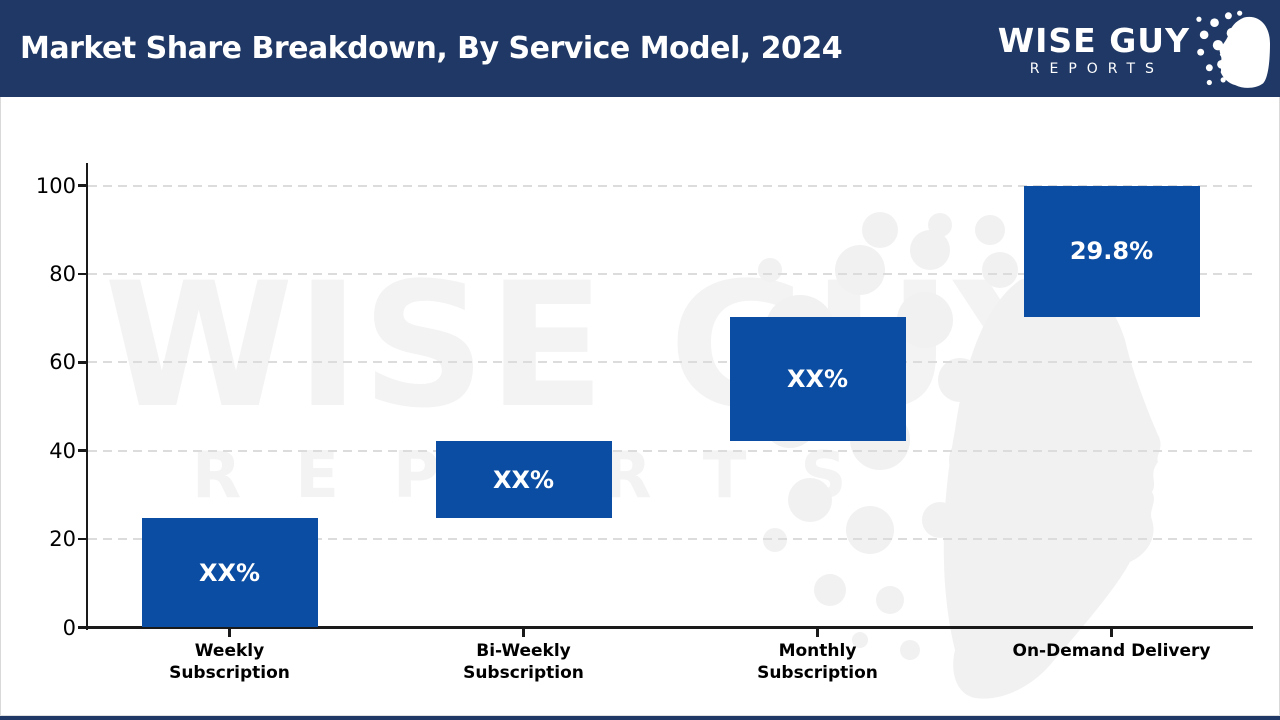  I want to click on bar-4: 29.8%, so click(1111, 251).